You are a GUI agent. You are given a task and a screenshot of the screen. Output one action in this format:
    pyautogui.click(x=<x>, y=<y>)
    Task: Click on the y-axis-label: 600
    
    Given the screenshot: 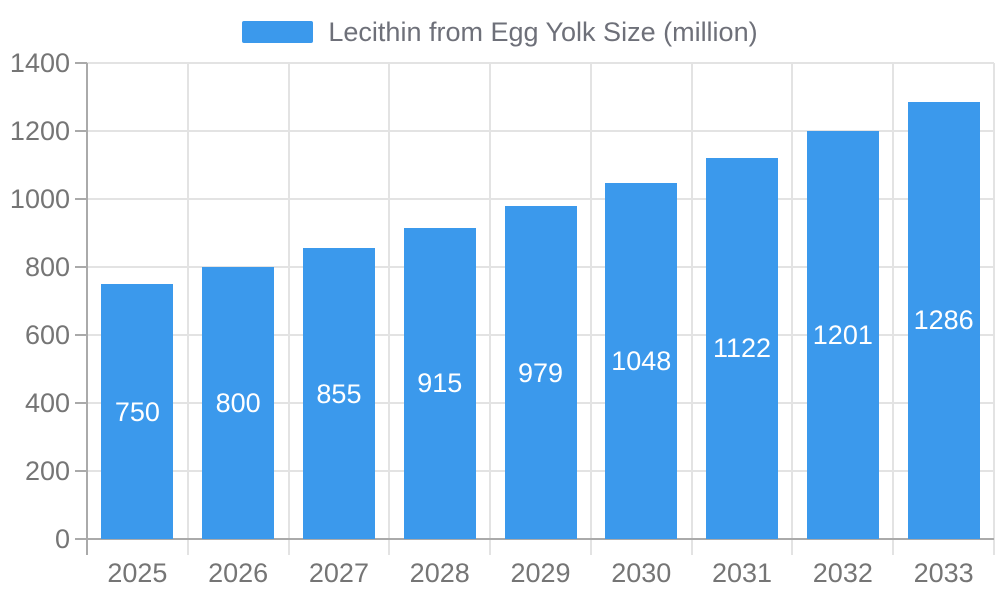 What is the action you would take?
    pyautogui.click(x=47, y=335)
    